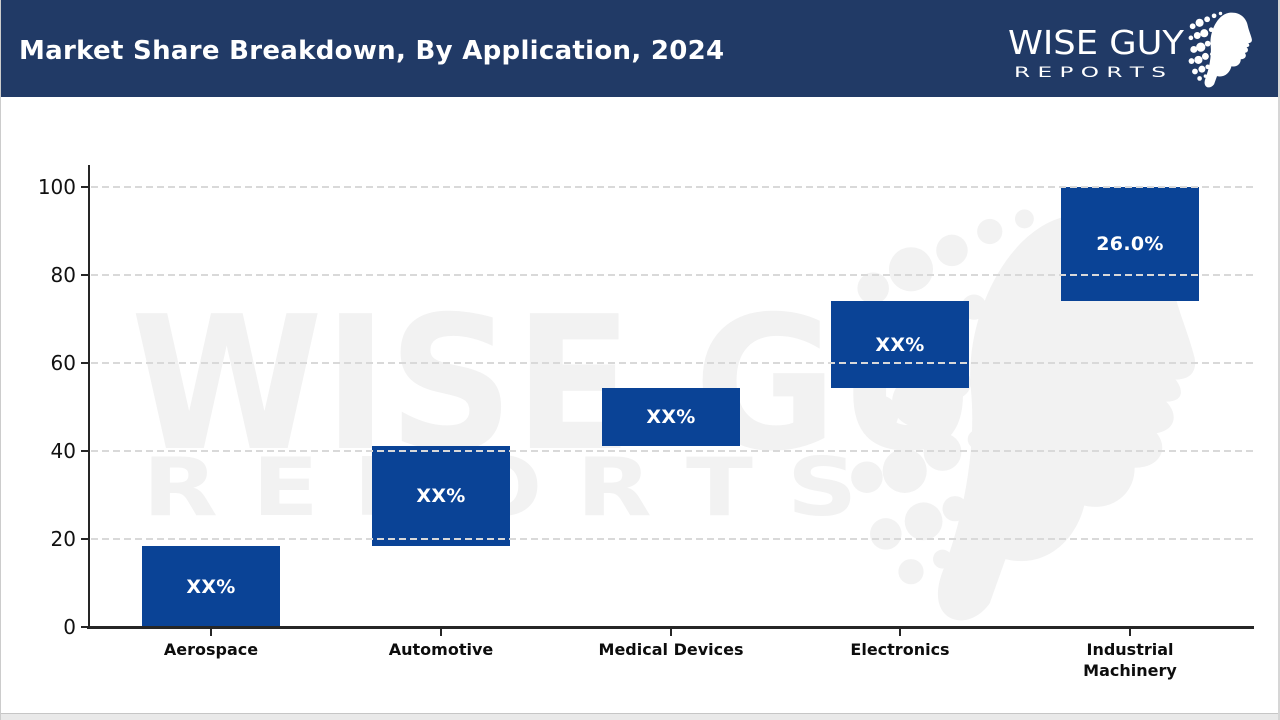 Image resolution: width=1280 pixels, height=720 pixels. What do you see at coordinates (63, 539) in the screenshot?
I see `y-tick-label-20: 20` at bounding box center [63, 539].